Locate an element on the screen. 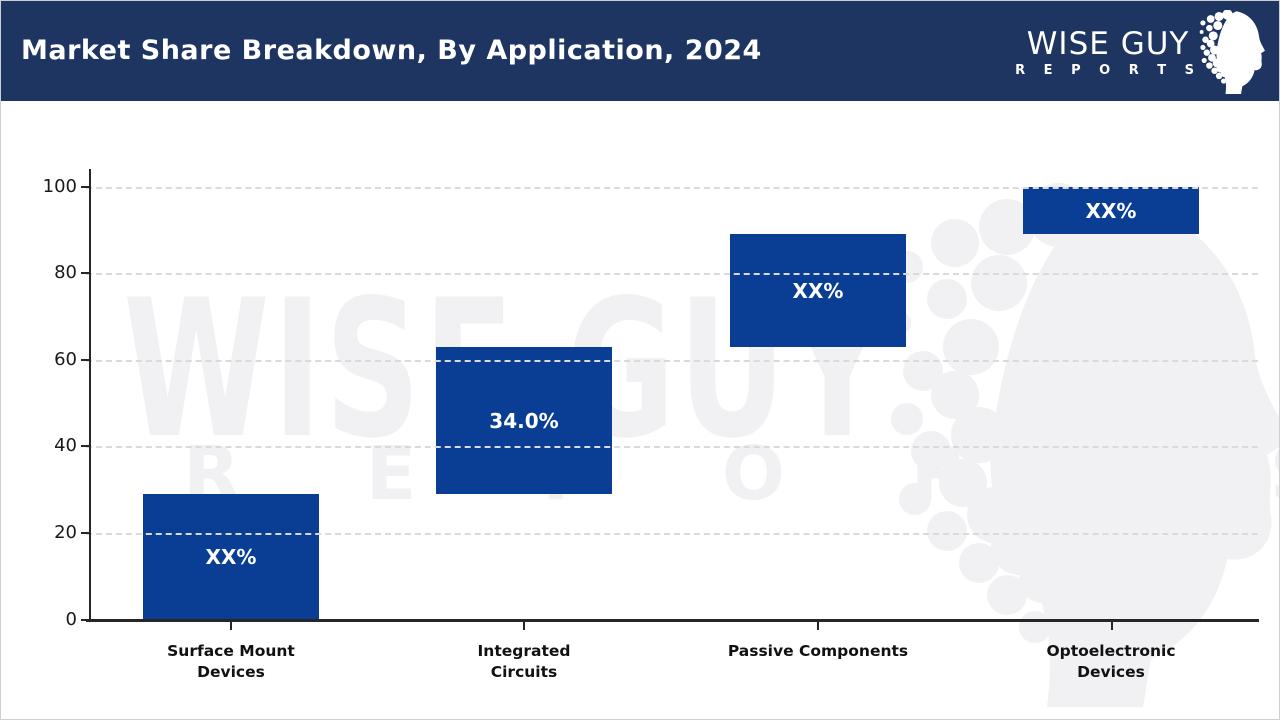  brand-tagline: R E P O R T S is located at coordinates (1108, 70).